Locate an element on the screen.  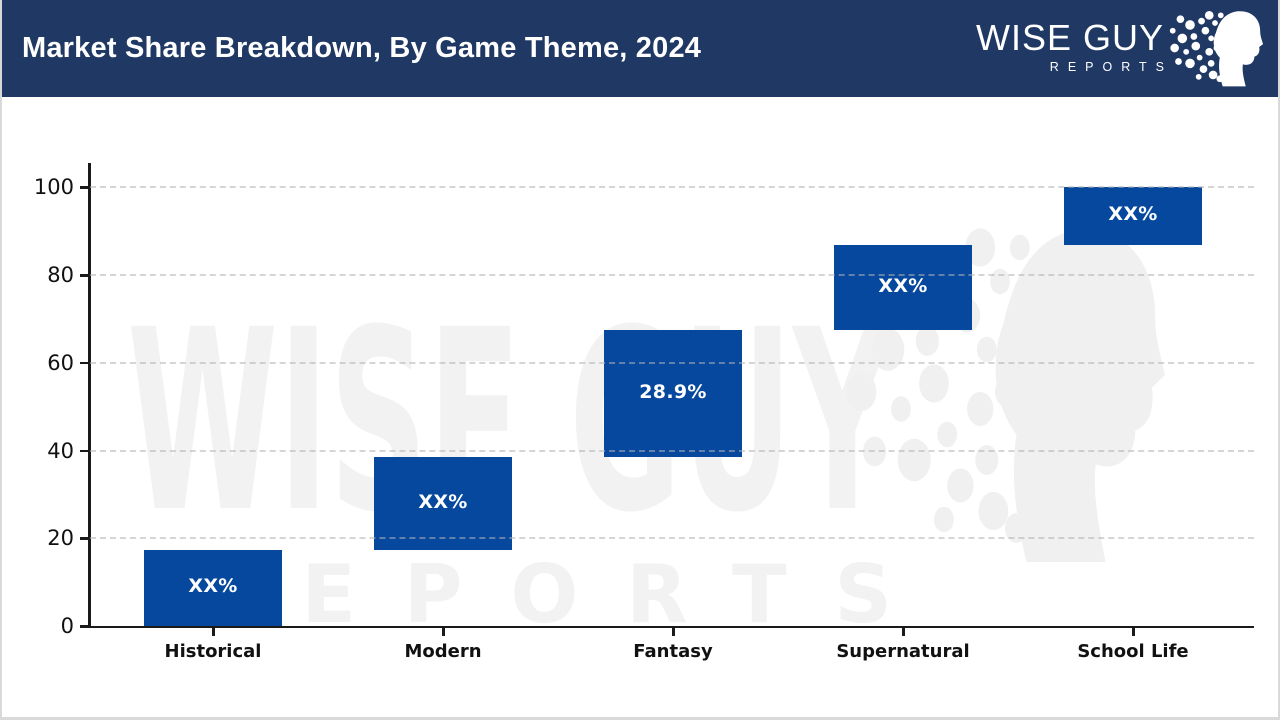
x-axis-tick-label: Modern is located at coordinates (443, 651).